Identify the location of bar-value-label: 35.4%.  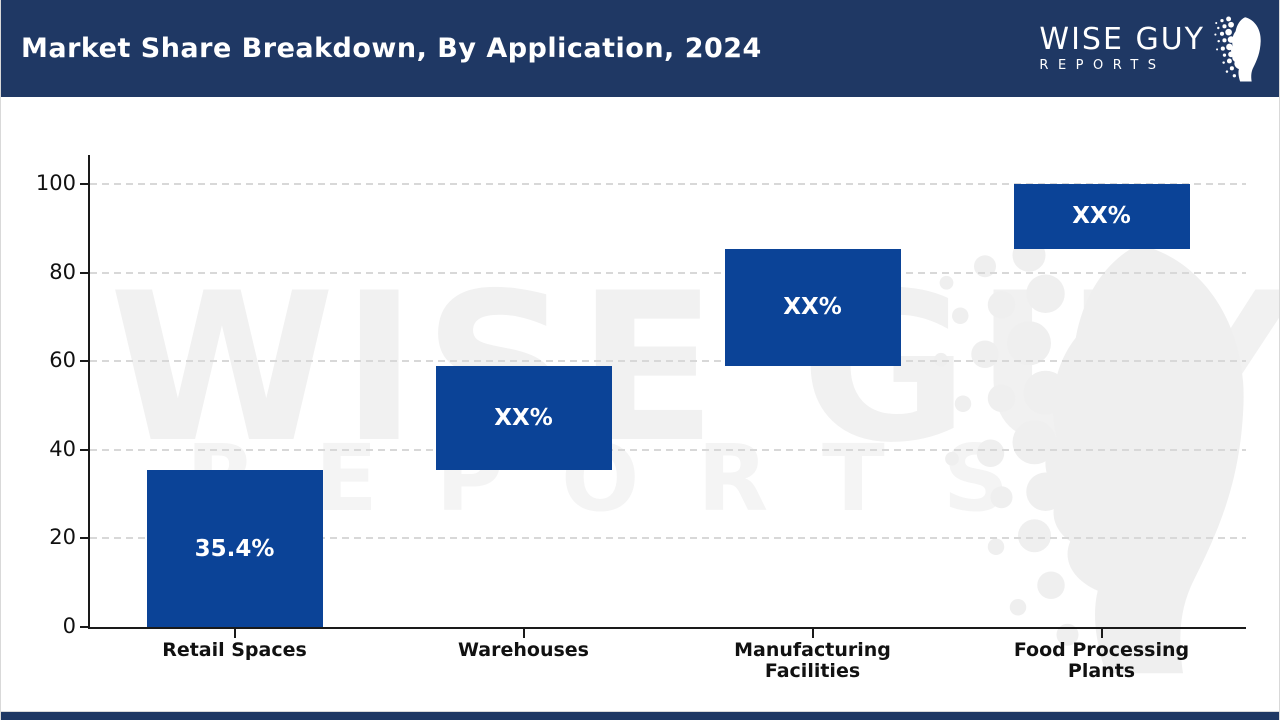
(234, 548).